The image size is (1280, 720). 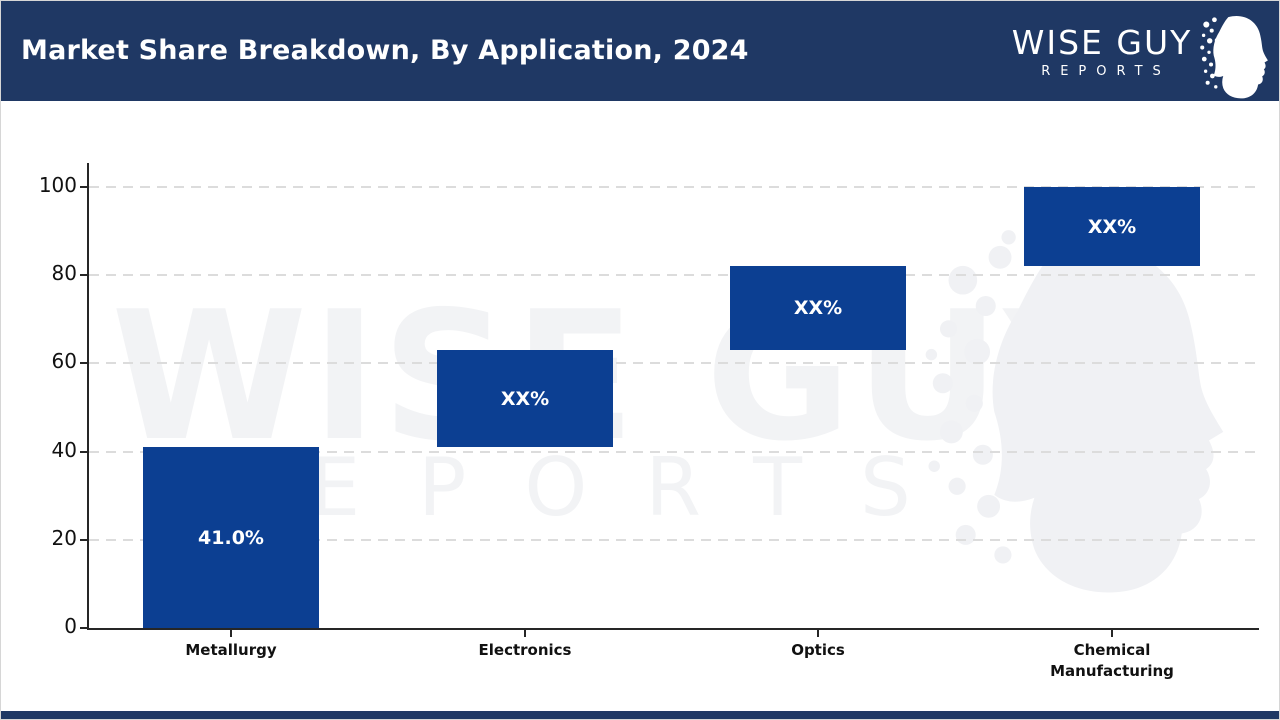 I want to click on brand-subtitle: REPORTS, so click(x=1106, y=71).